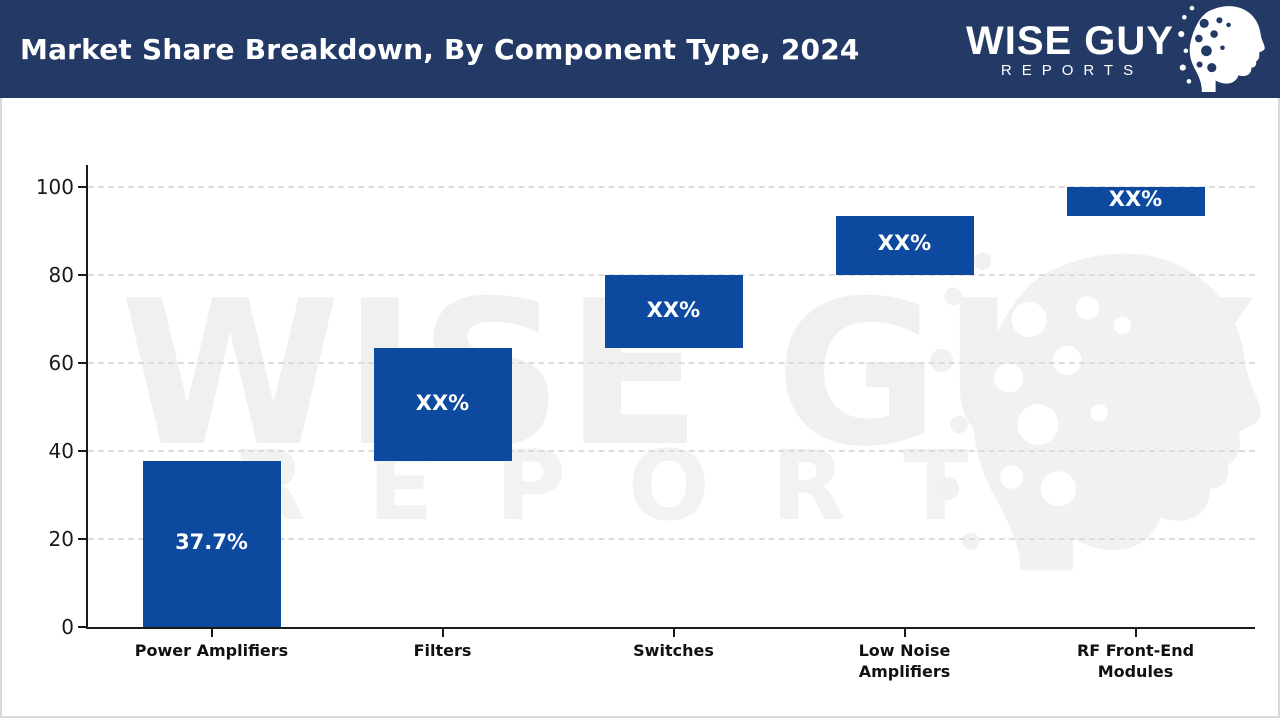  Describe the element at coordinates (1224, 49) in the screenshot. I see `dotted-head-icon` at that location.